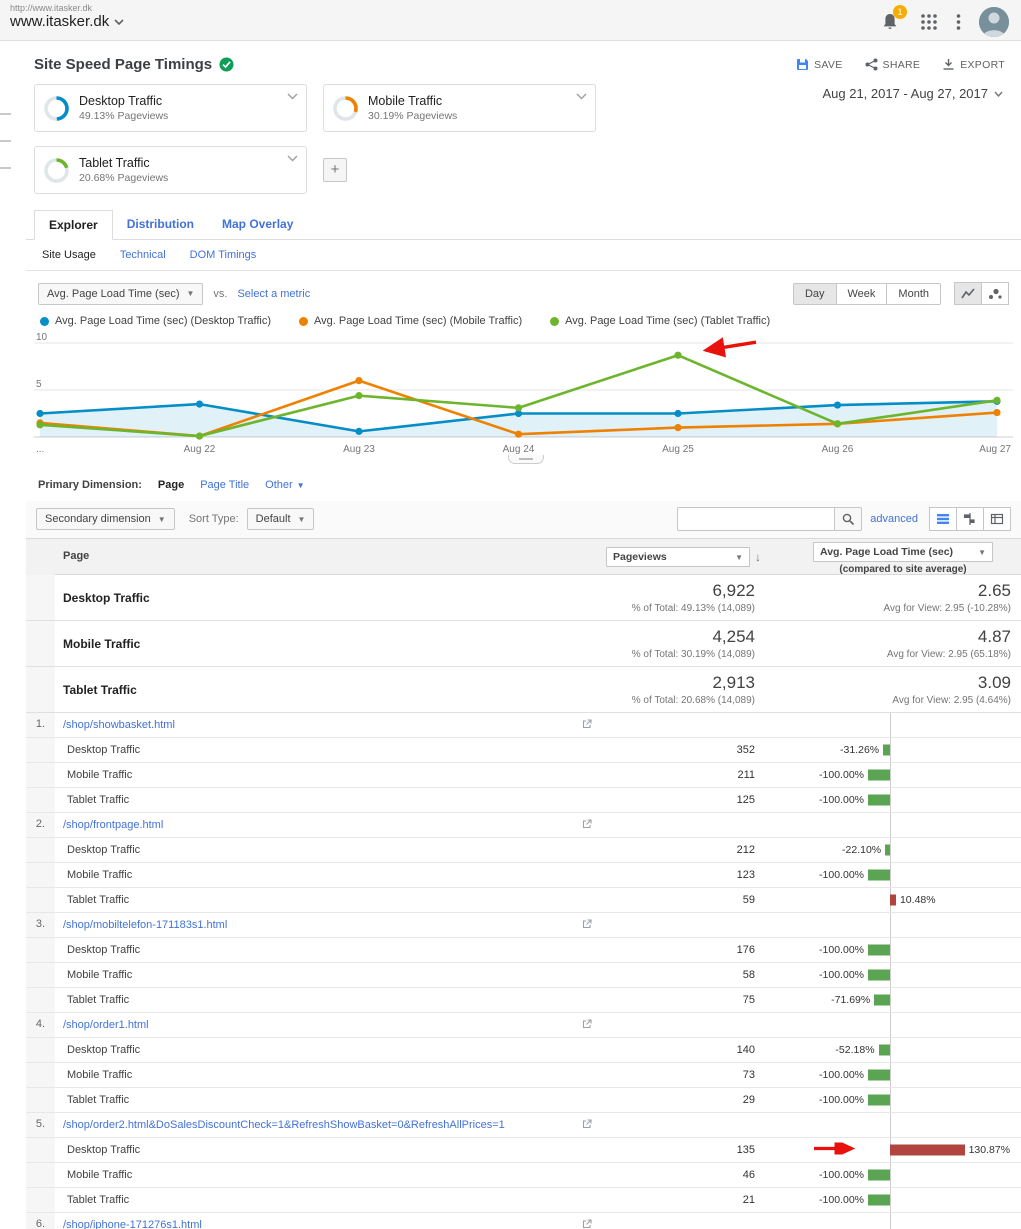 Image resolution: width=1021 pixels, height=1229 pixels. What do you see at coordinates (51, 8) in the screenshot?
I see `property-url: http://www.itasker.dk` at bounding box center [51, 8].